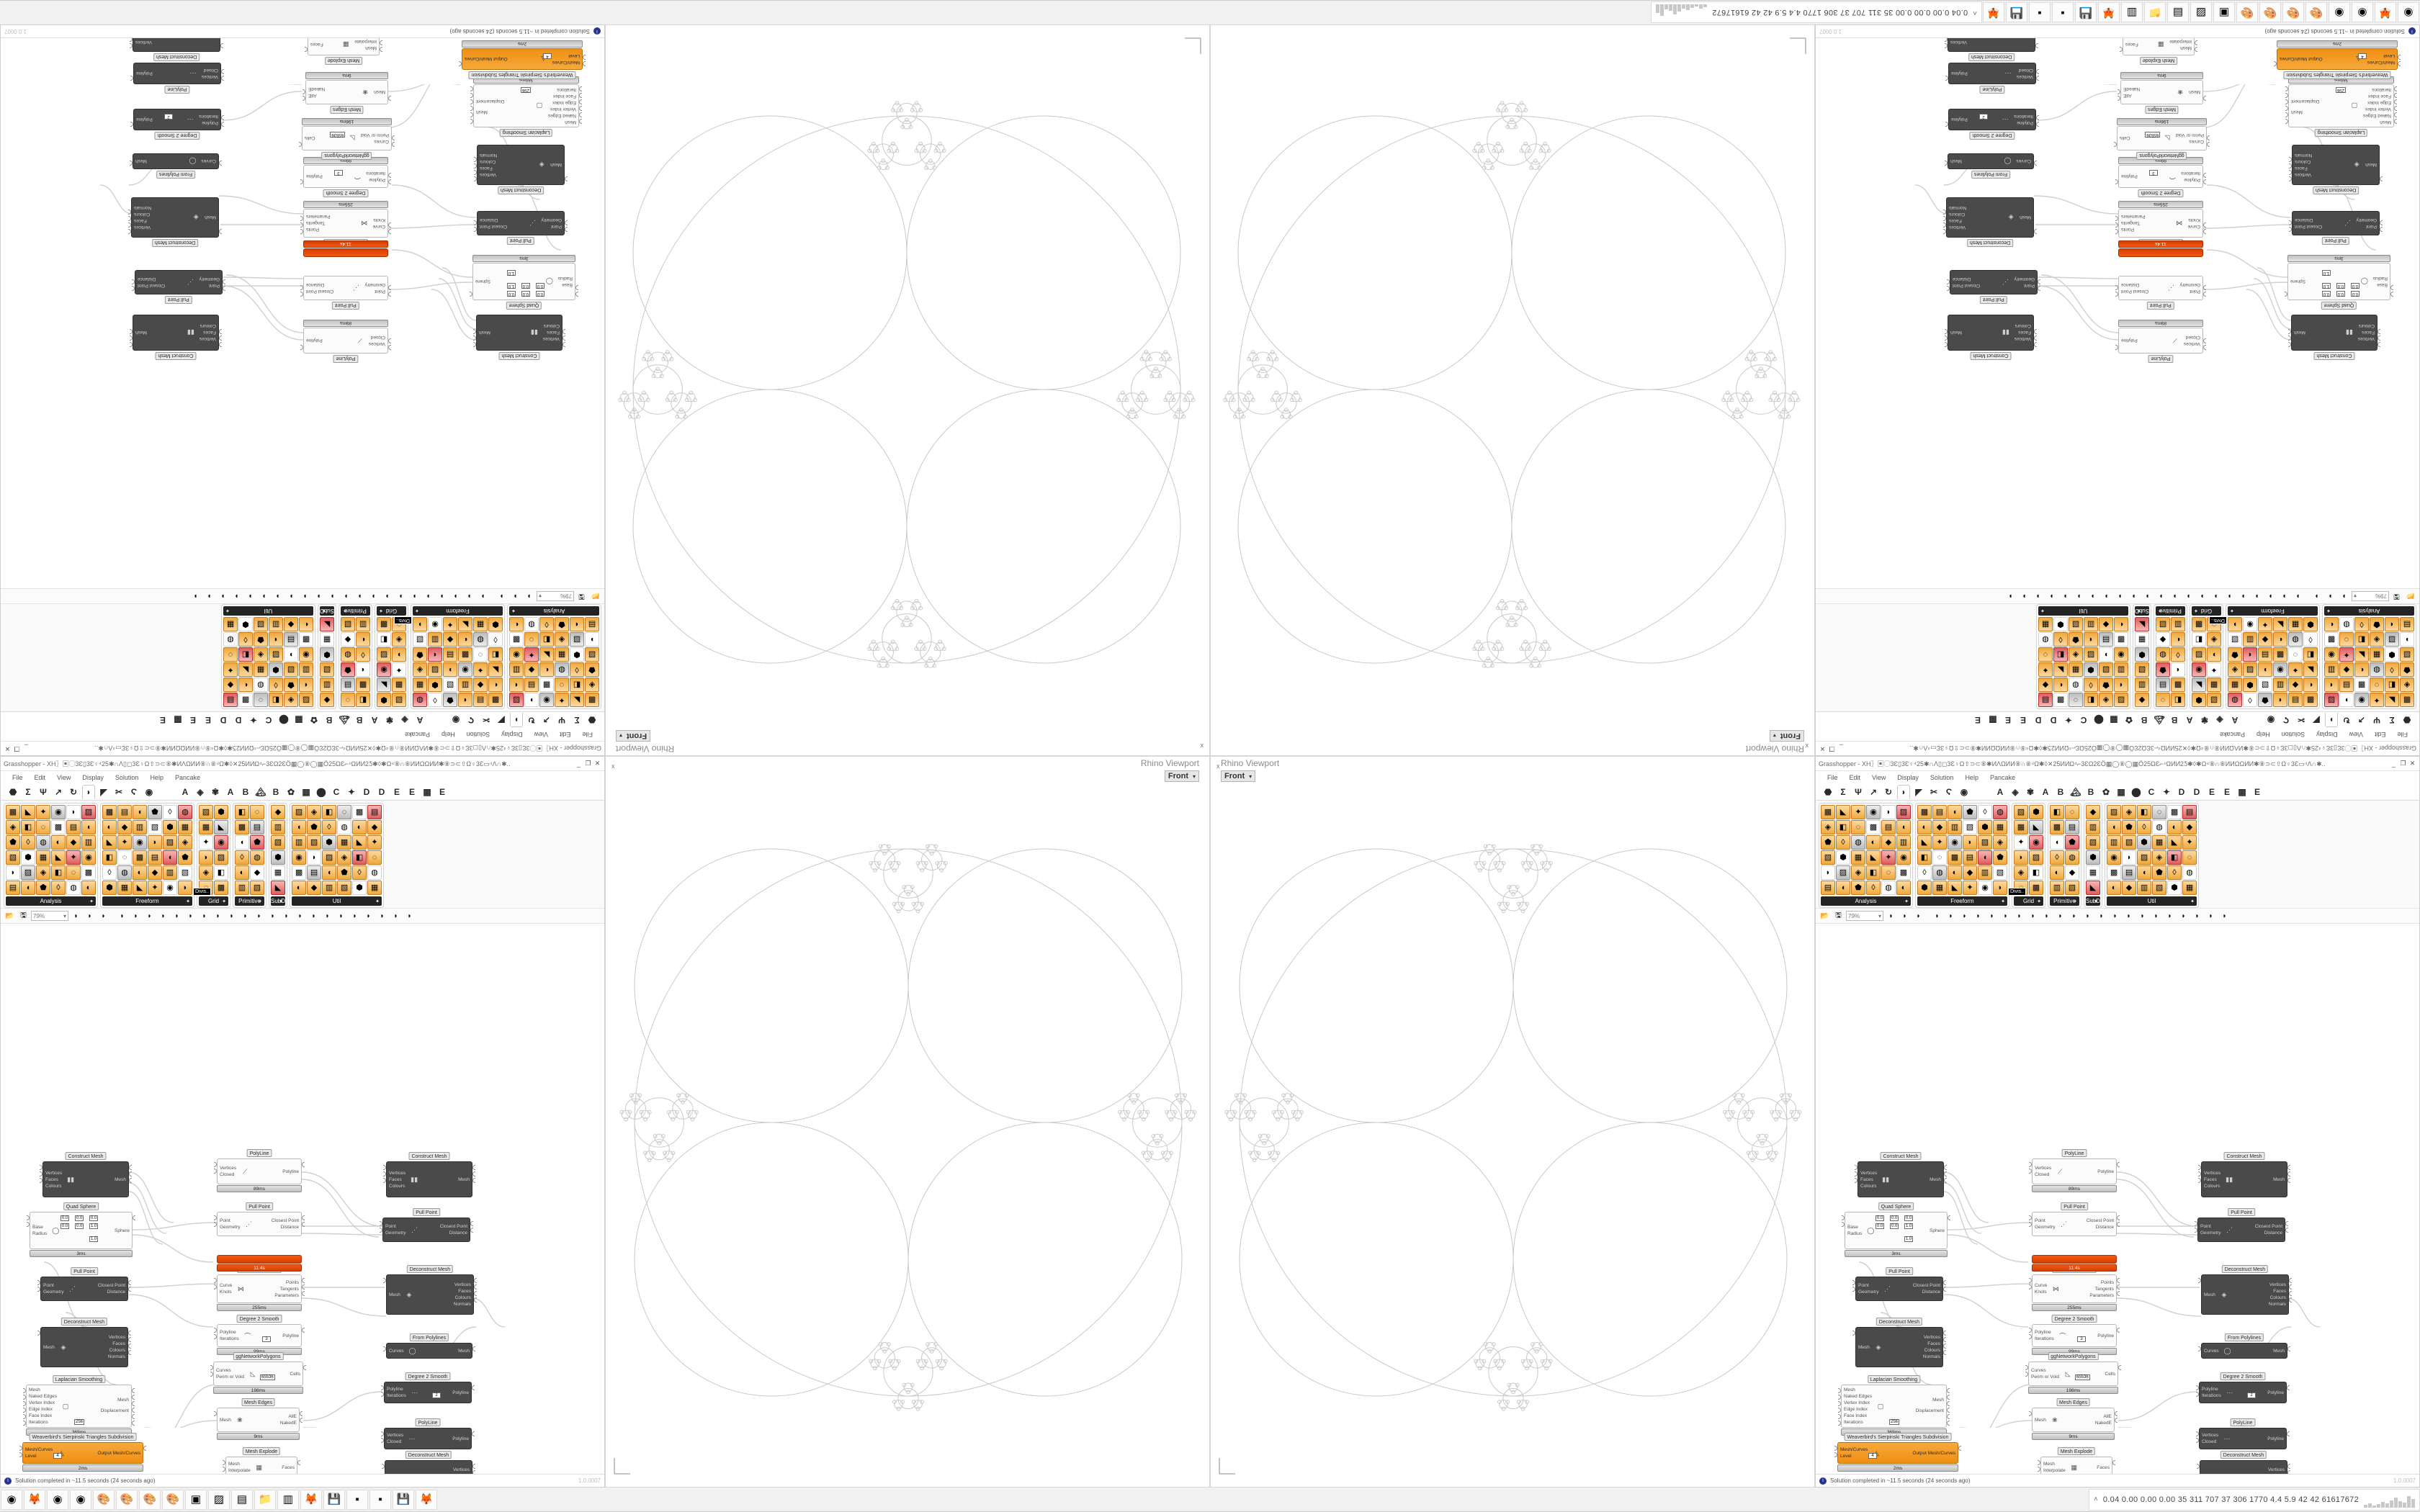 The height and width of the screenshot is (1512, 2420). I want to click on ribbon-component-util-25: ▤, so click(2105, 639).